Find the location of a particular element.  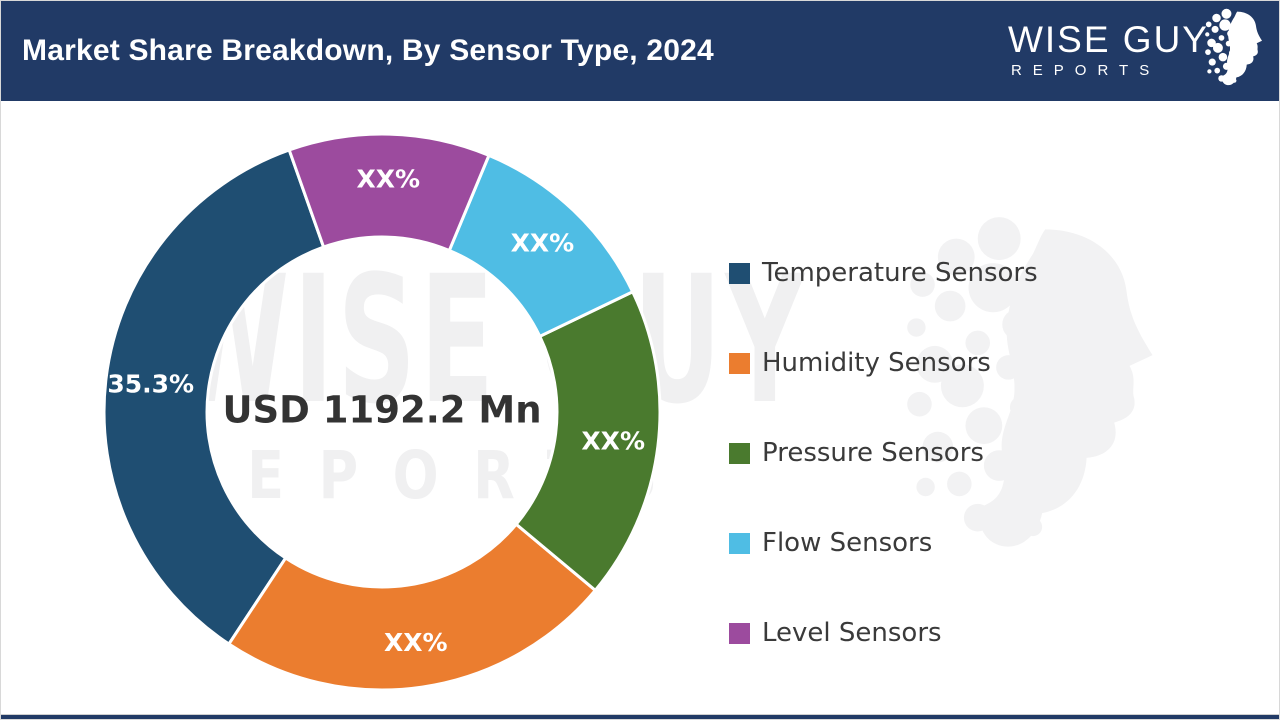

legend-swatch-pressure is located at coordinates (739, 453).